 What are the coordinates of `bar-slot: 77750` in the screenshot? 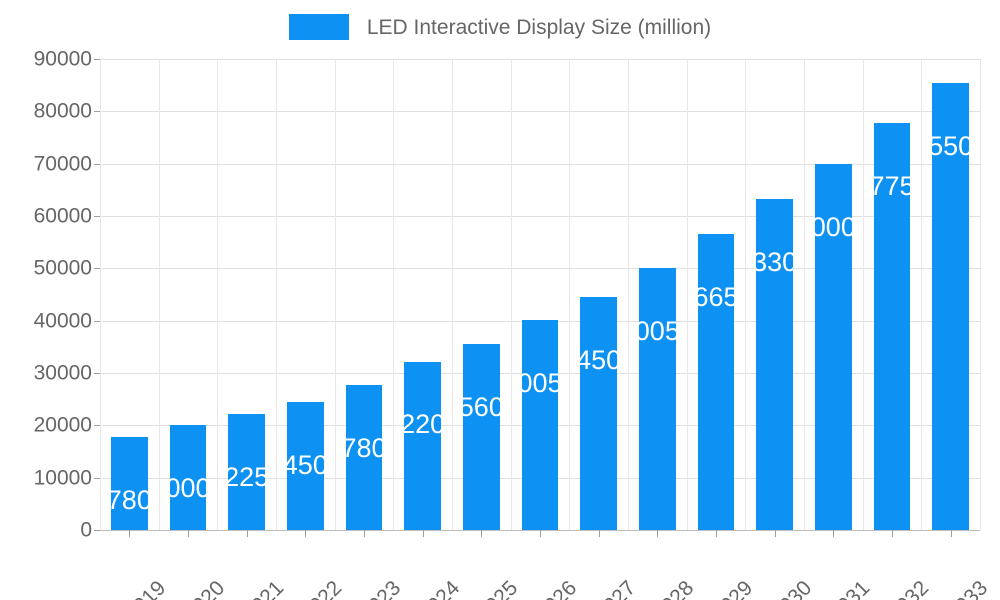 It's located at (892, 294).